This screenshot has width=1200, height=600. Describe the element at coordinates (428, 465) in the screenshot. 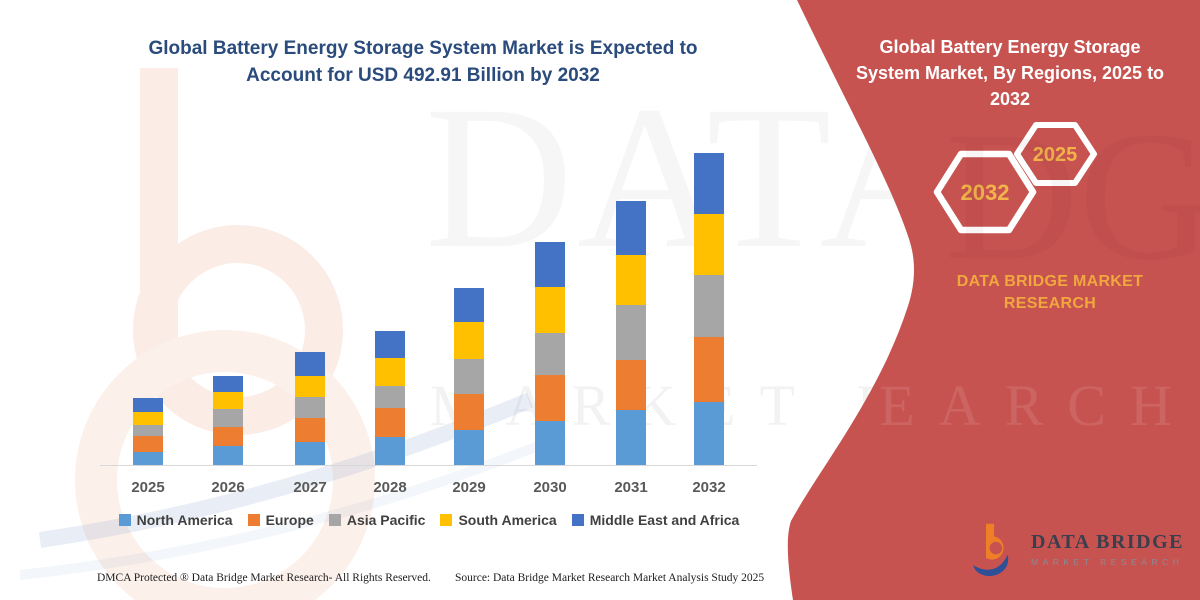

I see `x-axis-line` at that location.